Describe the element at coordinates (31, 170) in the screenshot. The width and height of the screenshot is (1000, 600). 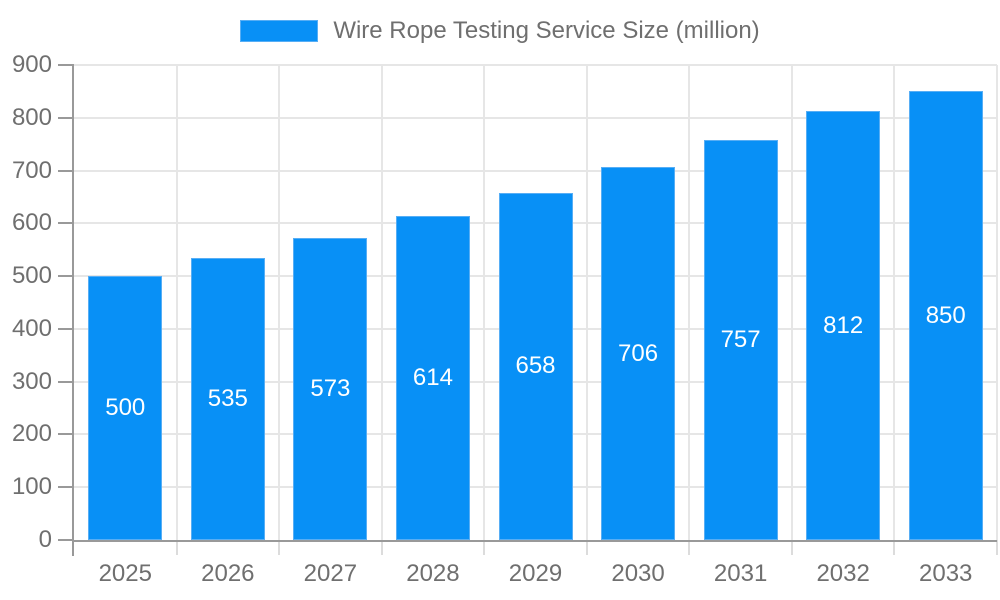
I see `y-tick-label: 700` at that location.